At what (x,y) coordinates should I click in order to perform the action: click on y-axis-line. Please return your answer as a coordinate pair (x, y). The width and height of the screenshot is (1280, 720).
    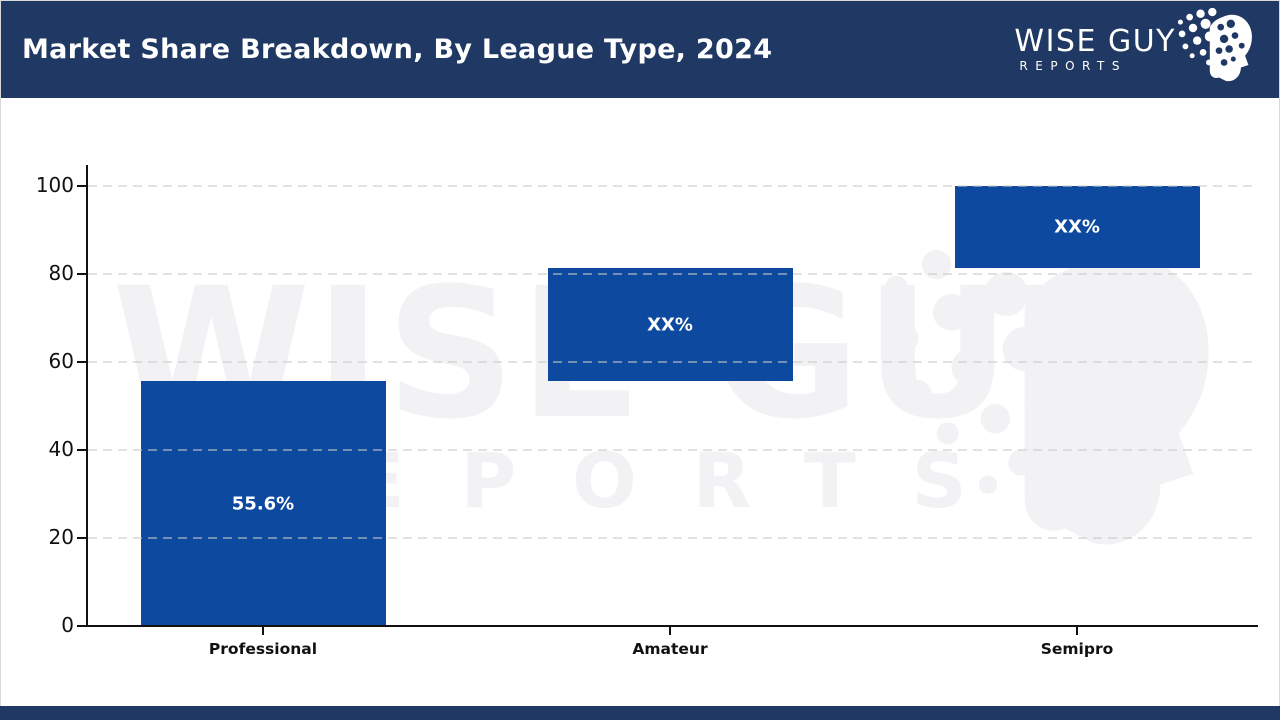
    Looking at the image, I should click on (87, 396).